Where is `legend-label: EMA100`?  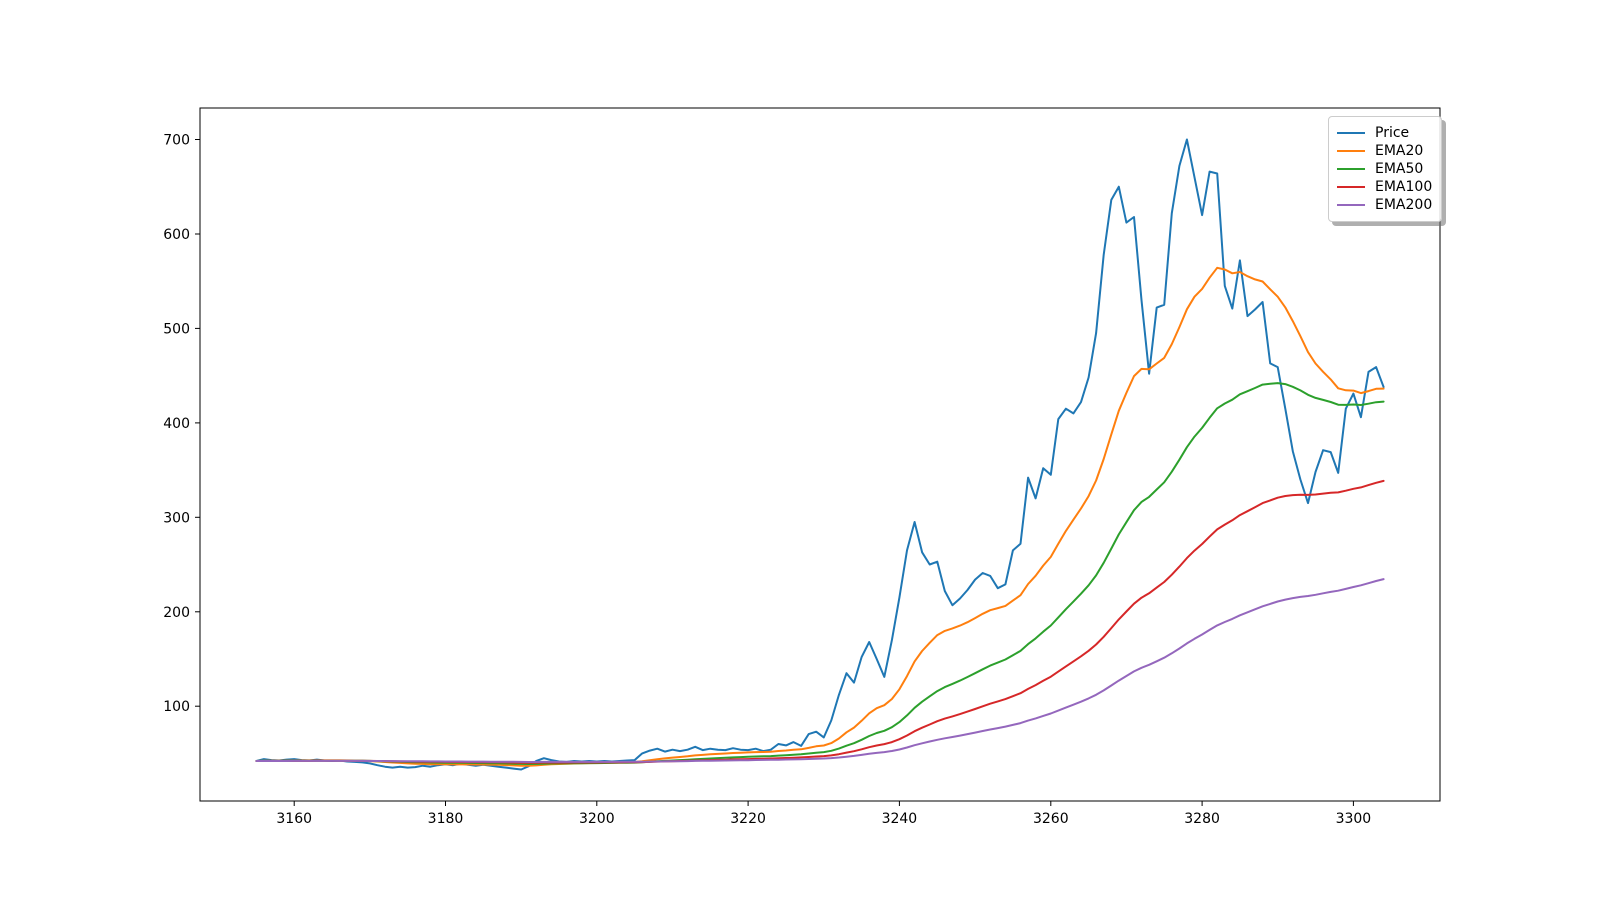 legend-label: EMA100 is located at coordinates (1404, 187).